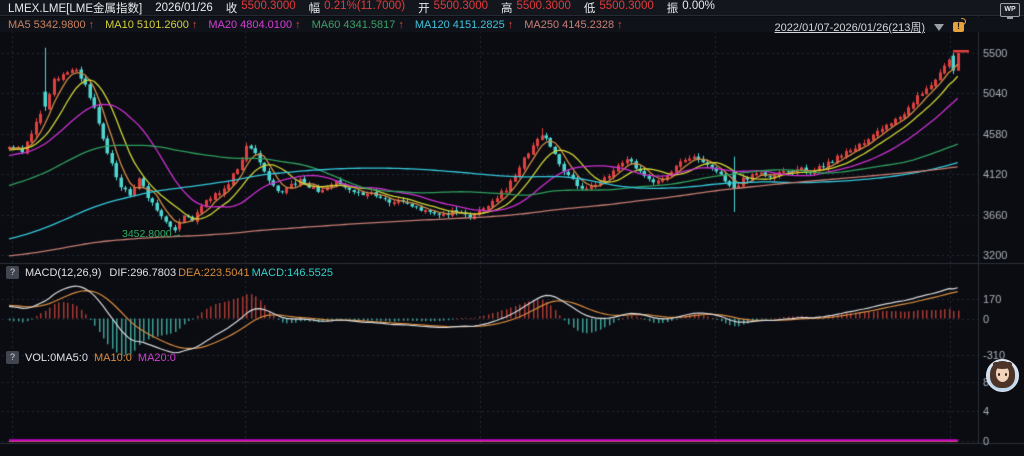 The image size is (1024, 456). I want to click on vol-value: VOL:0MA5:0, so click(56, 357).